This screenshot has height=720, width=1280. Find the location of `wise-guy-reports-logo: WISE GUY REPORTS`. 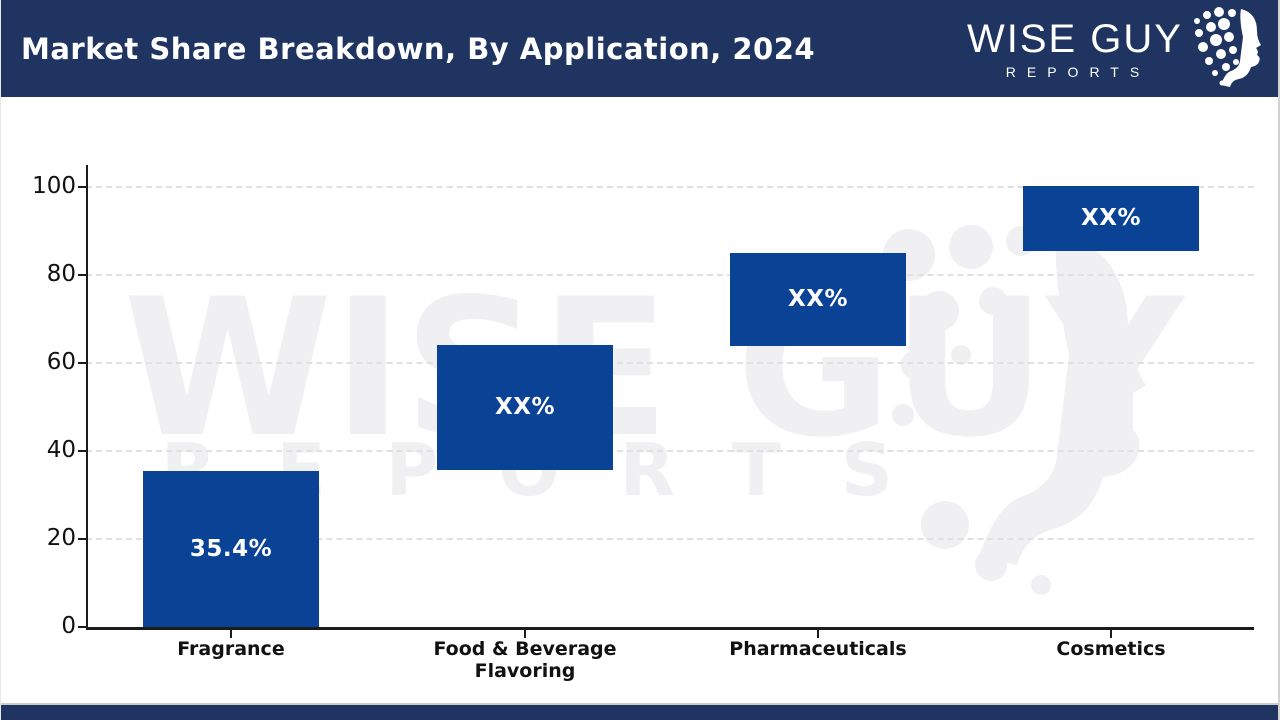

wise-guy-reports-logo: WISE GUY REPORTS is located at coordinates (1114, 48).